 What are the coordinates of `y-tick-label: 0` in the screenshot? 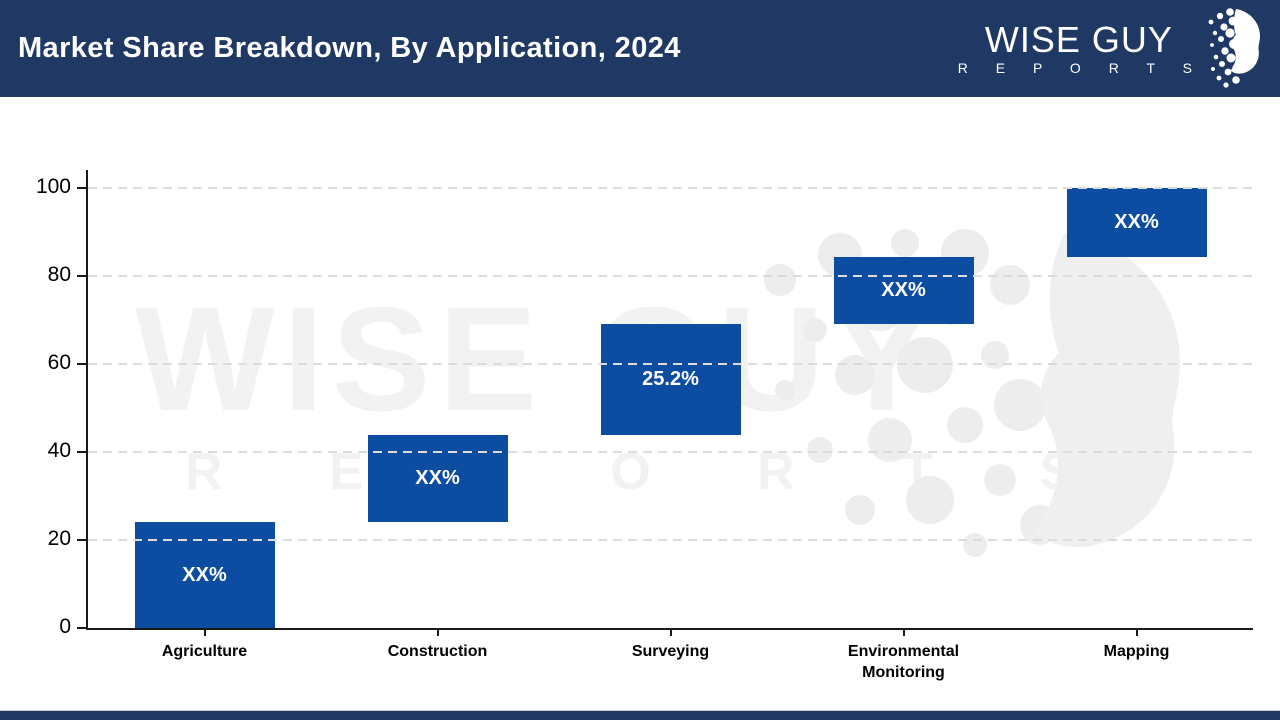 It's located at (65, 626).